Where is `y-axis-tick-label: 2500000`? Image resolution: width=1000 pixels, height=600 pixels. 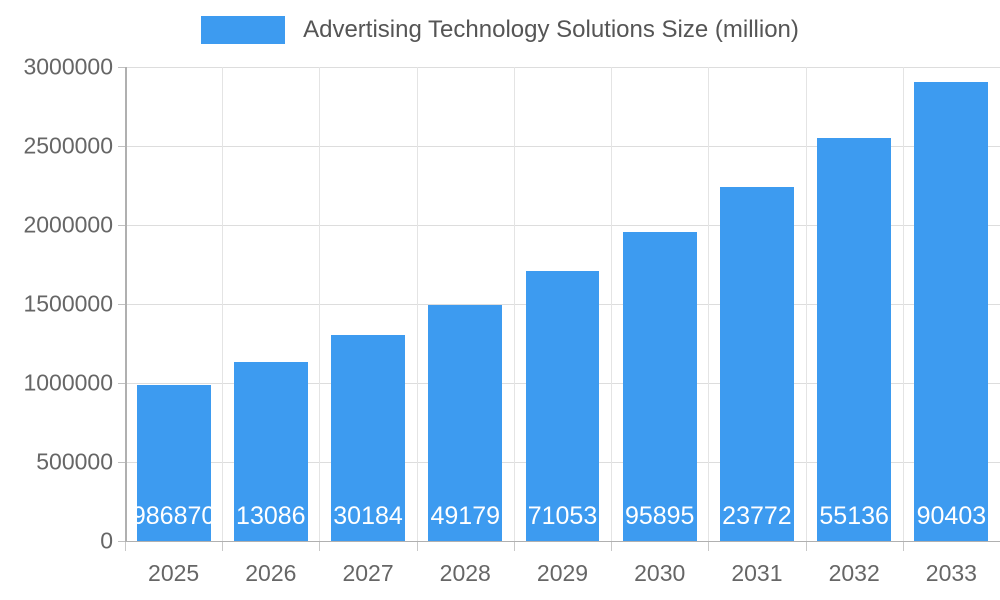 y-axis-tick-label: 2500000 is located at coordinates (68, 145).